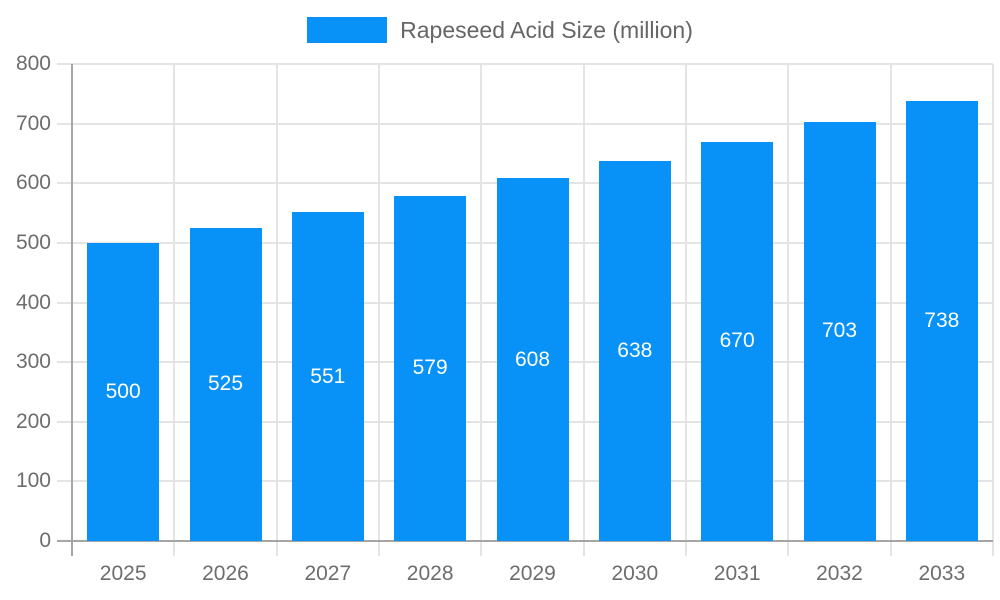  Describe the element at coordinates (942, 573) in the screenshot. I see `x-tick-label: 2033` at that location.